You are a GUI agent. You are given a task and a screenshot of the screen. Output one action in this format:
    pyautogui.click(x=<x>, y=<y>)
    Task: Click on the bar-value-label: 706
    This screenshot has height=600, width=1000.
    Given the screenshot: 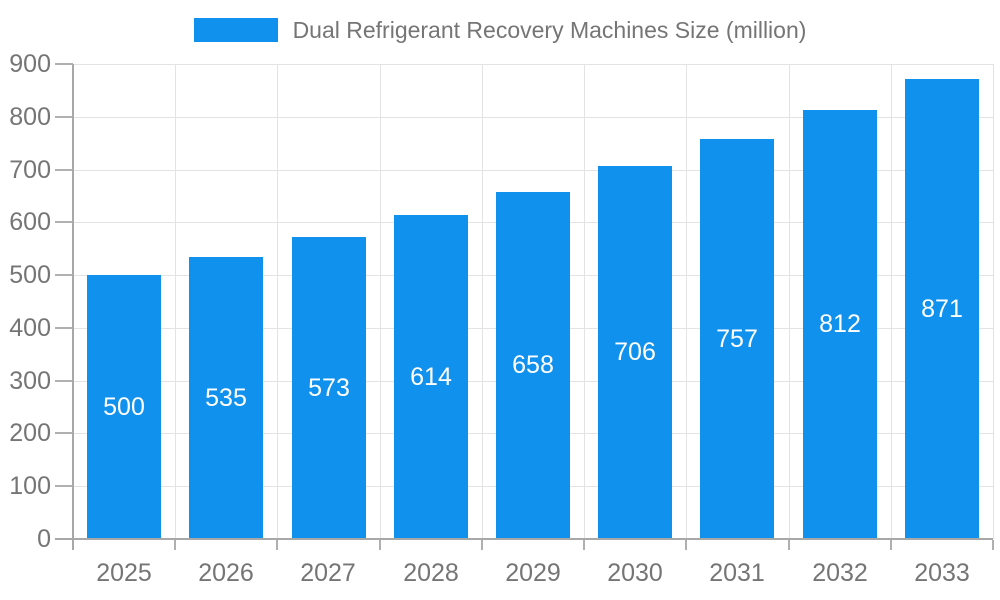 What is the action you would take?
    pyautogui.click(x=635, y=352)
    